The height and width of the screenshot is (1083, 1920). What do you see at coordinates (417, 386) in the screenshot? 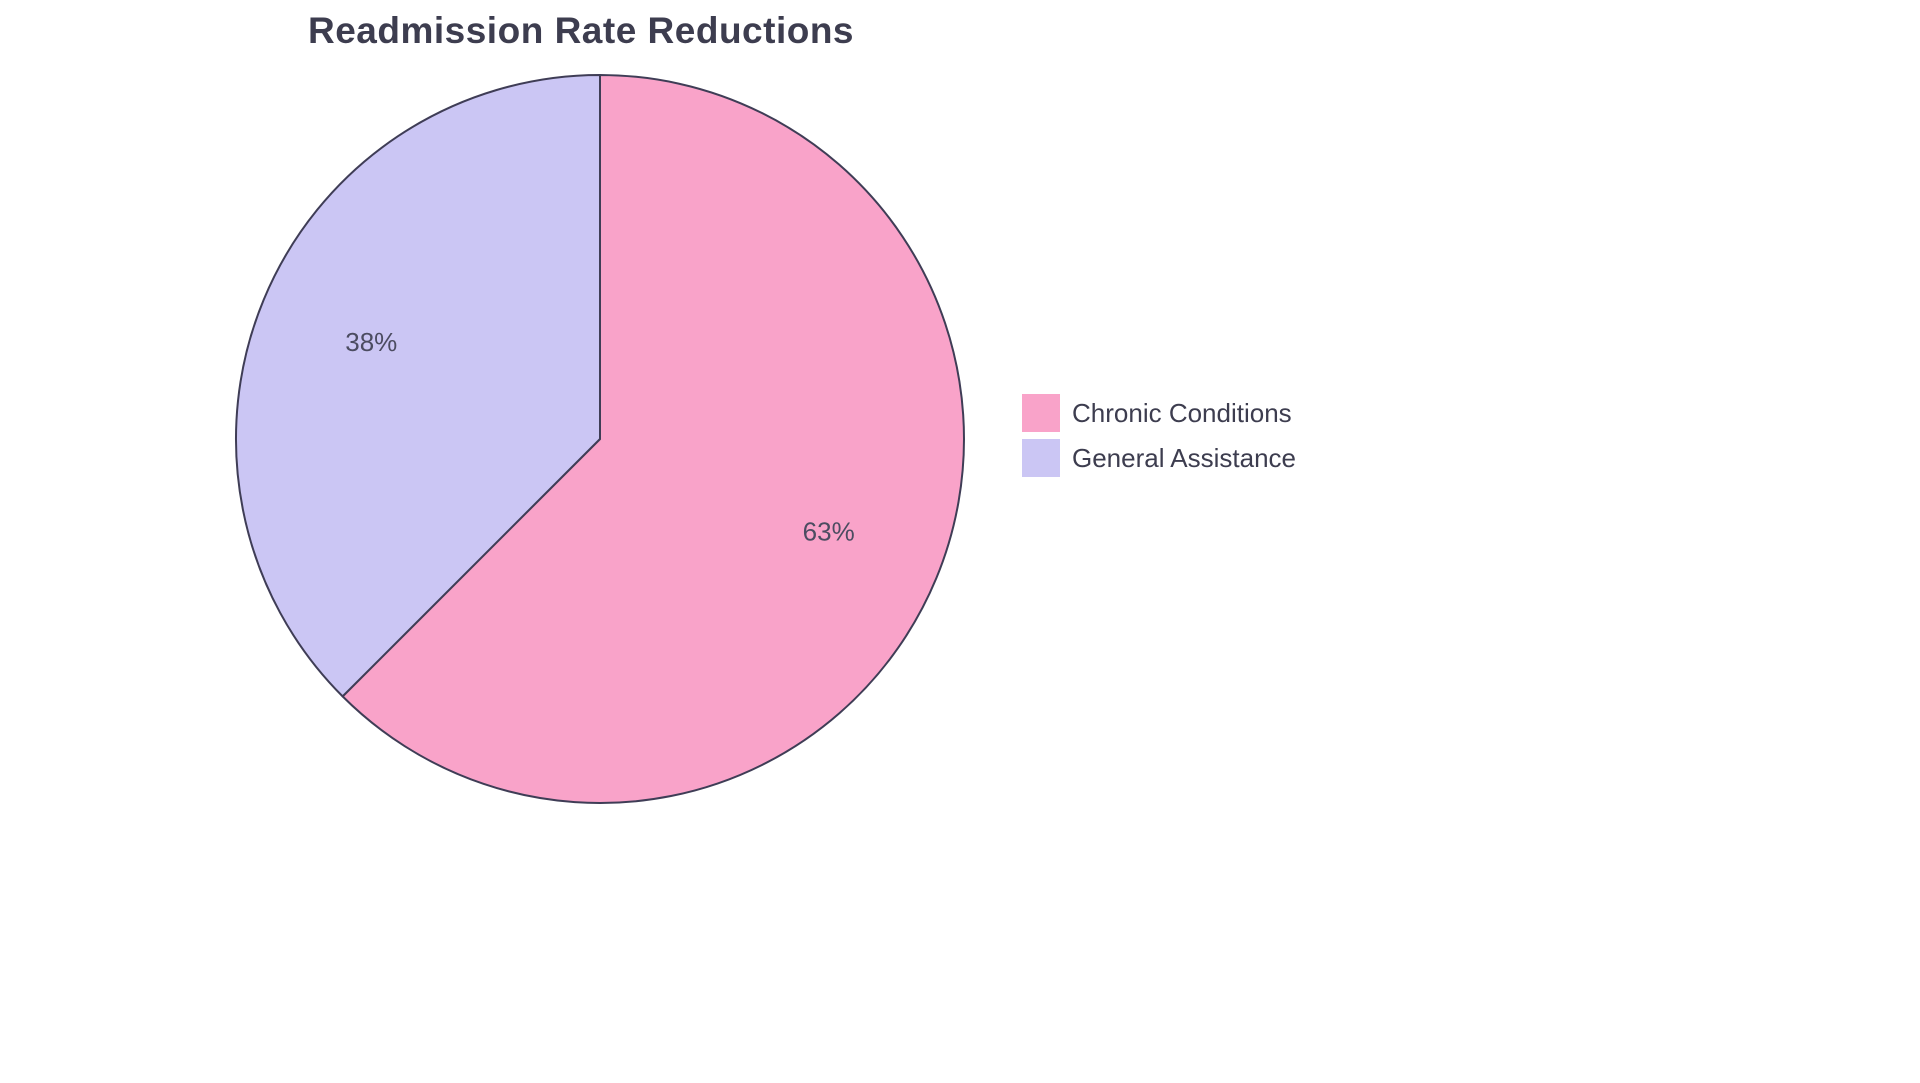
I see `pie-slice-general-assistance` at bounding box center [417, 386].